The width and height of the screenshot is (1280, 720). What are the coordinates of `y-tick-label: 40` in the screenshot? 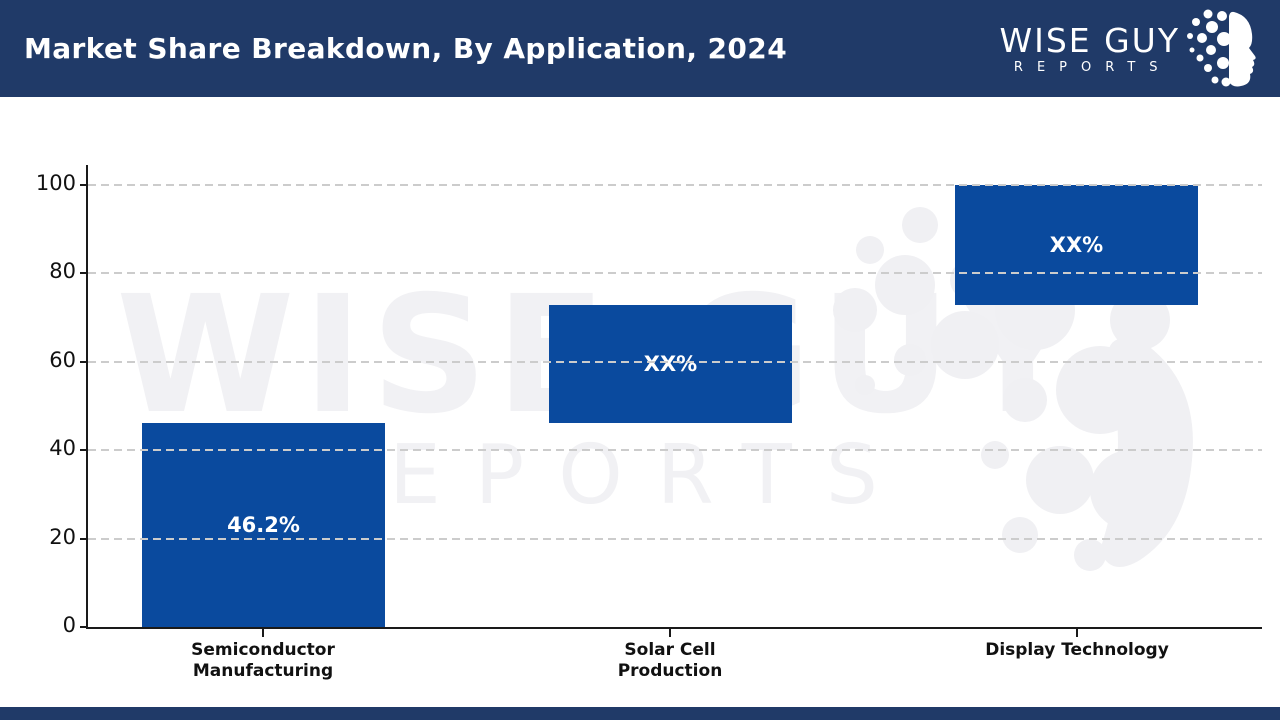 It's located at (62, 448).